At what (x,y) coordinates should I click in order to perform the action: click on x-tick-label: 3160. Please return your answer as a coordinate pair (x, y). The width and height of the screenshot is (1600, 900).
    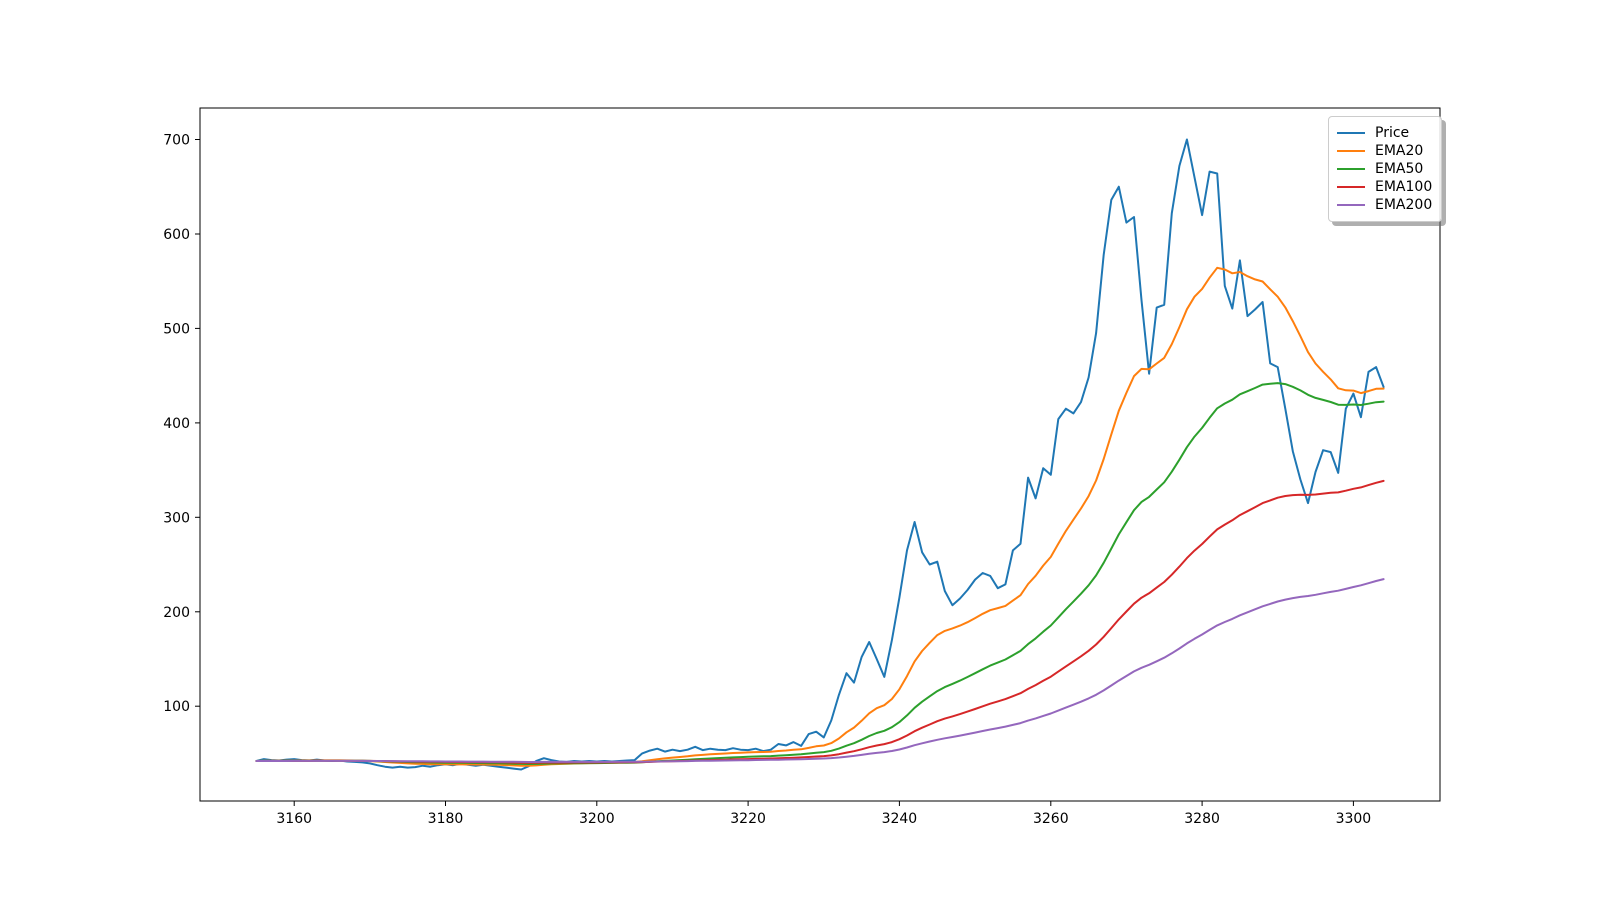
    Looking at the image, I should click on (294, 819).